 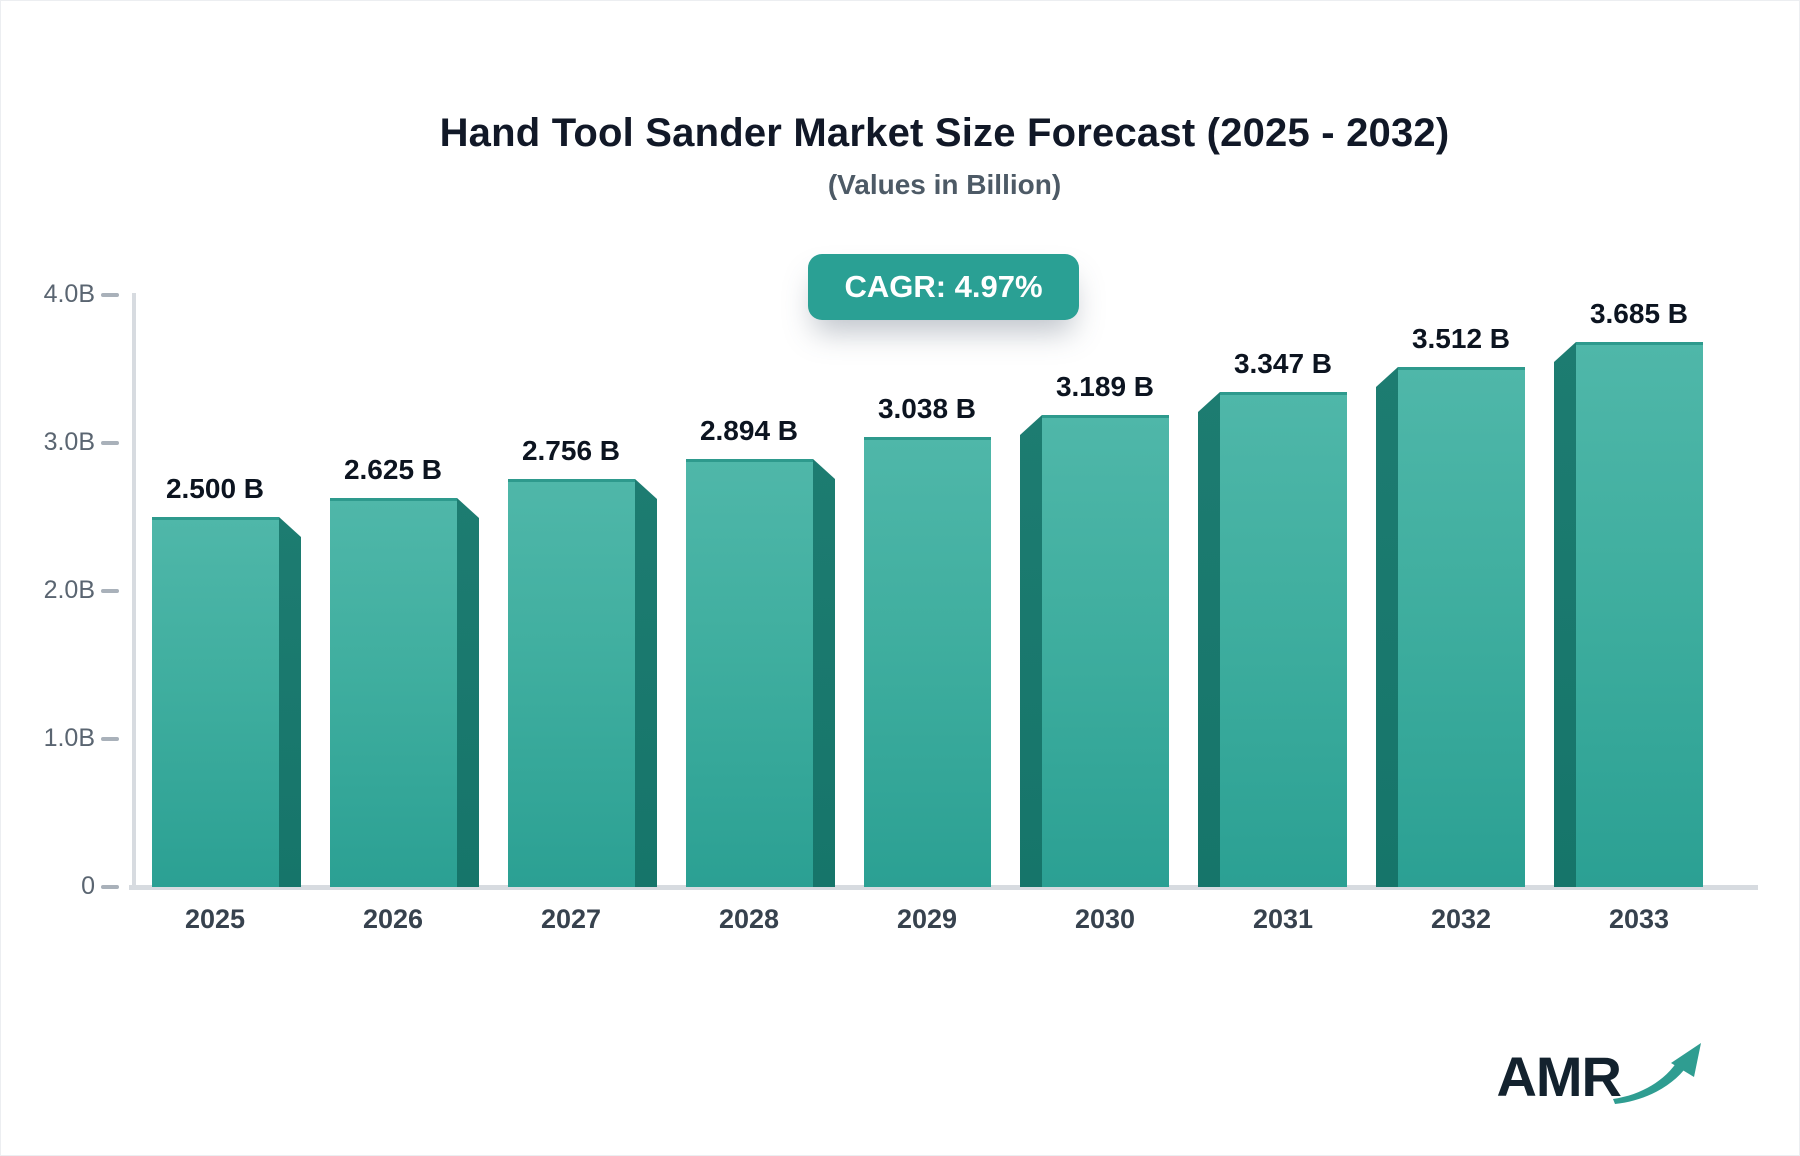 I want to click on bar-value-label: 3.512 B, so click(x=1461, y=338).